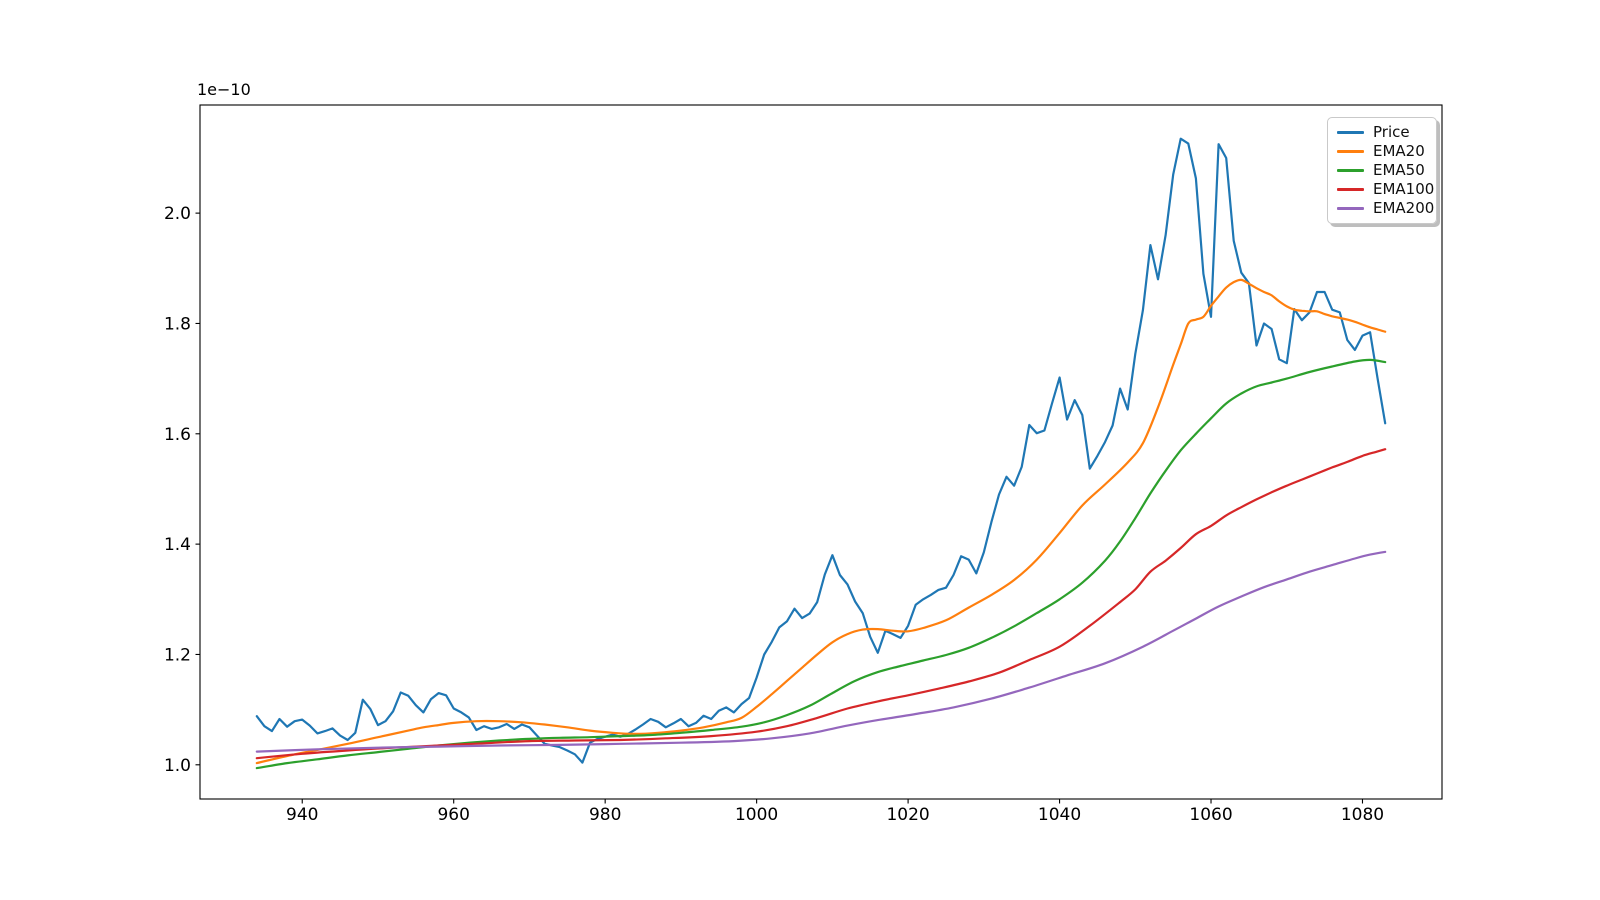 The width and height of the screenshot is (1600, 900). I want to click on x-tick-label-1020: 1020, so click(907, 815).